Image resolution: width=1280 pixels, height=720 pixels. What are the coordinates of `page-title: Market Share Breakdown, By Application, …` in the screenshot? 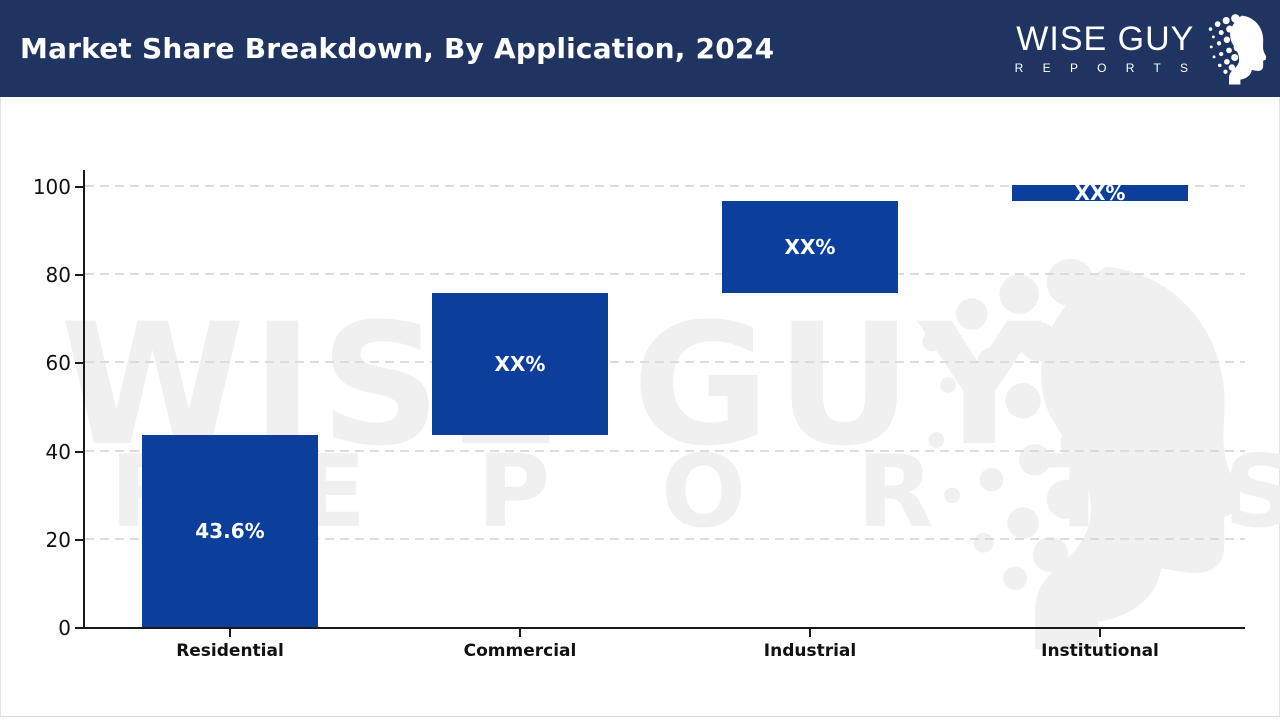 It's located at (397, 48).